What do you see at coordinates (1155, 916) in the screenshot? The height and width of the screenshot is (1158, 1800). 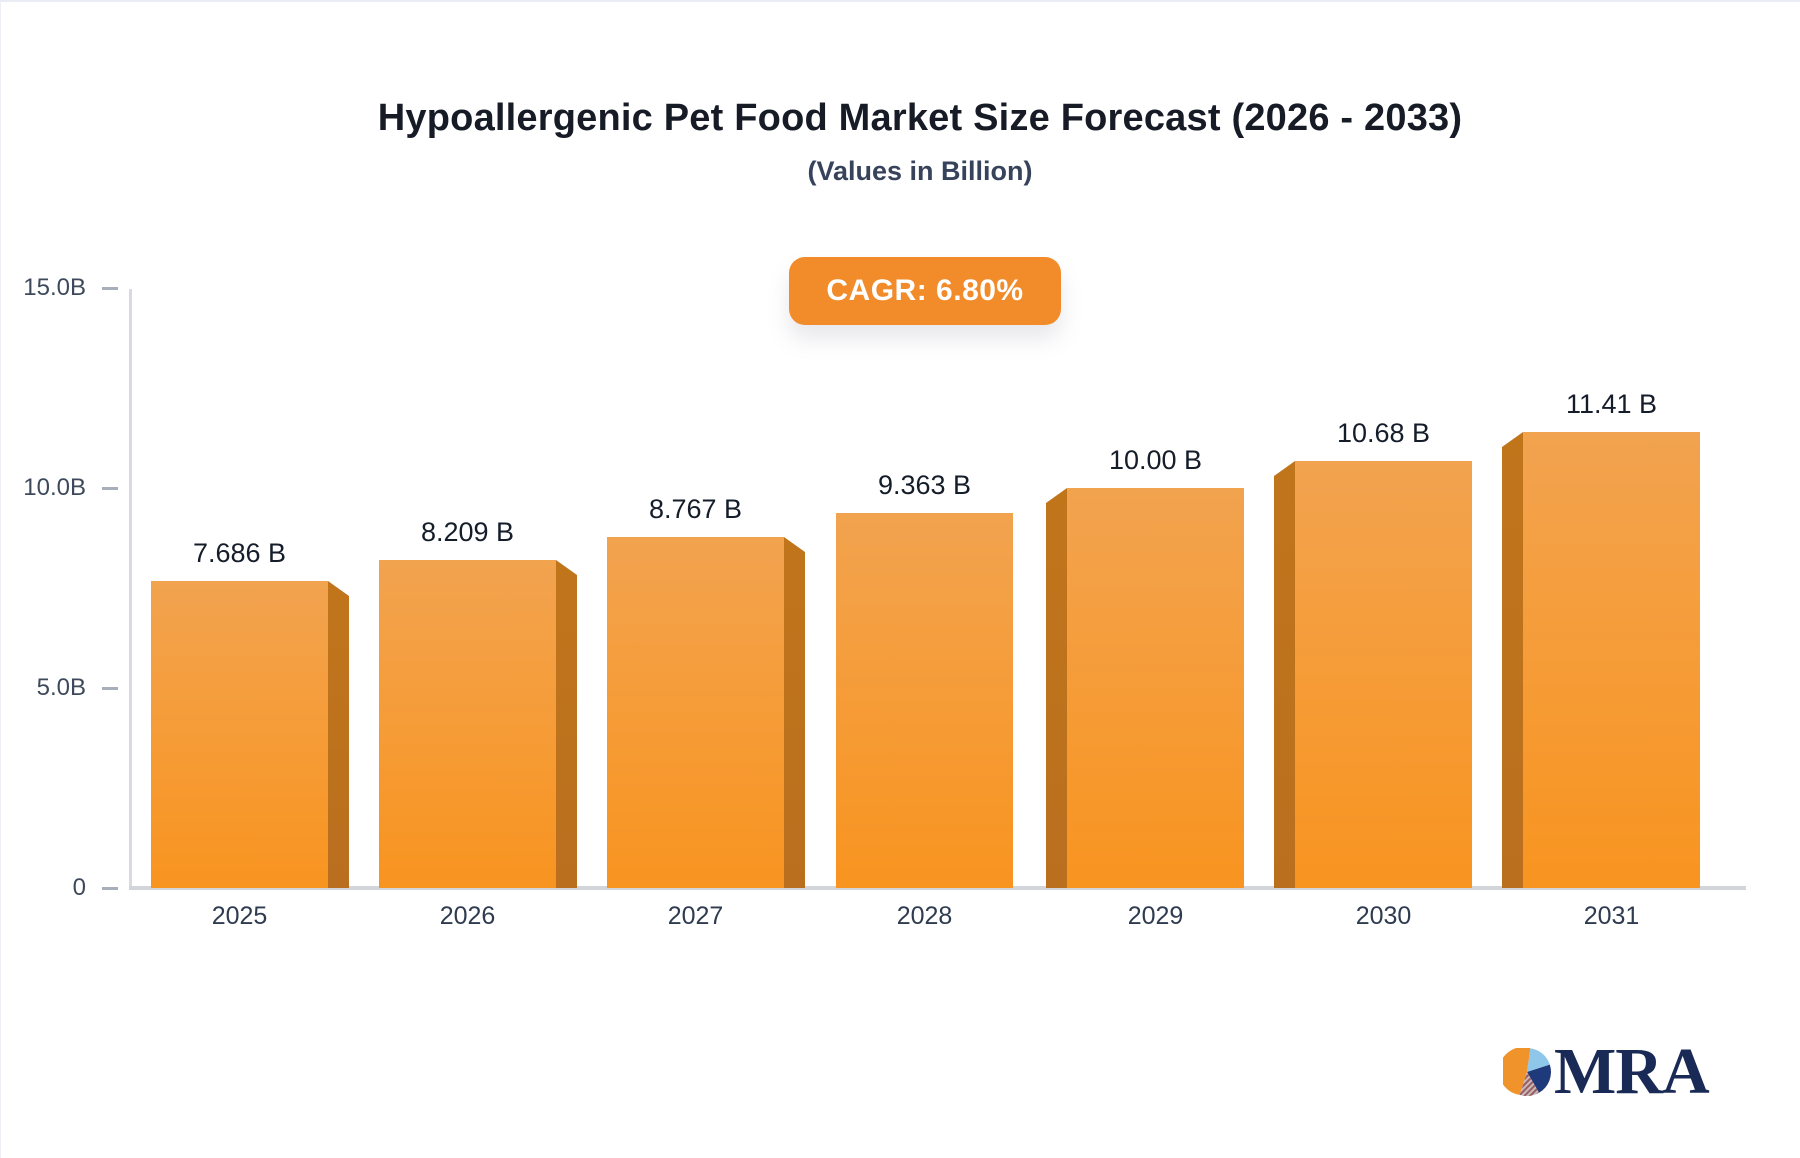 I see `x-category-label: 2029` at bounding box center [1155, 916].